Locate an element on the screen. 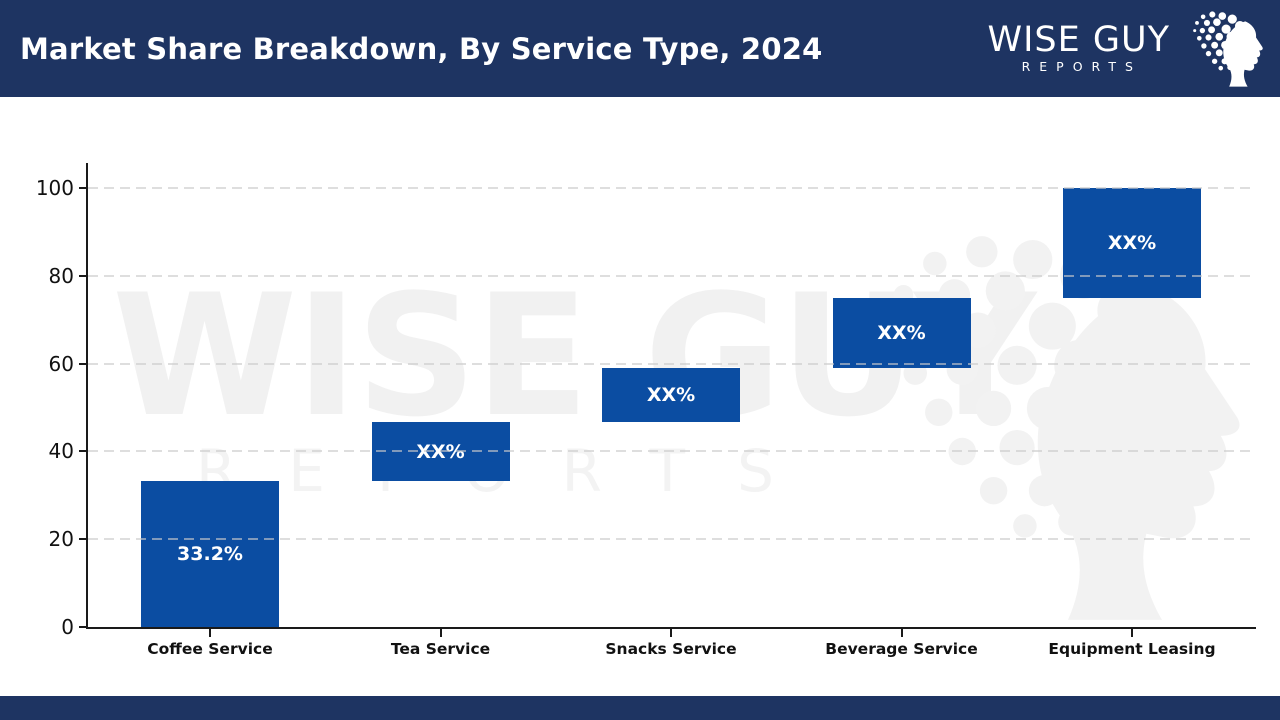 Image resolution: width=1280 pixels, height=720 pixels. y-axis-tick-label: 60 is located at coordinates (61, 363).